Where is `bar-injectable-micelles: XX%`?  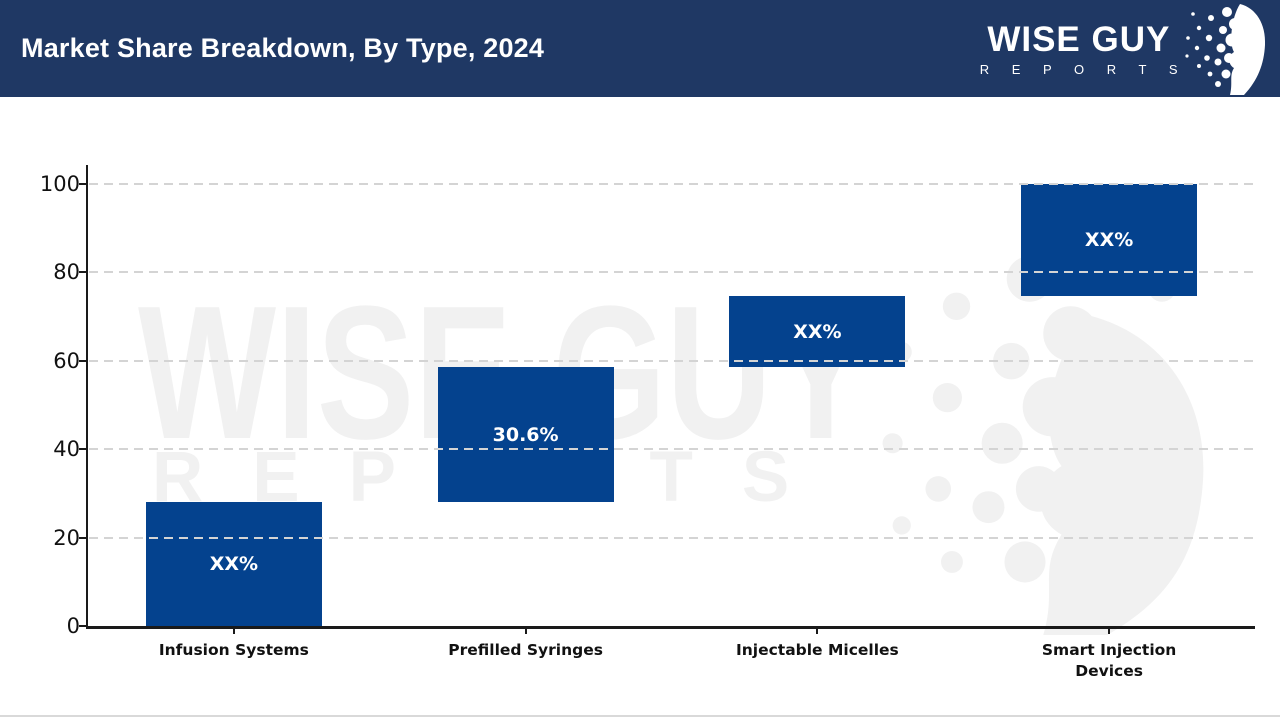
bar-injectable-micelles: XX% is located at coordinates (817, 331).